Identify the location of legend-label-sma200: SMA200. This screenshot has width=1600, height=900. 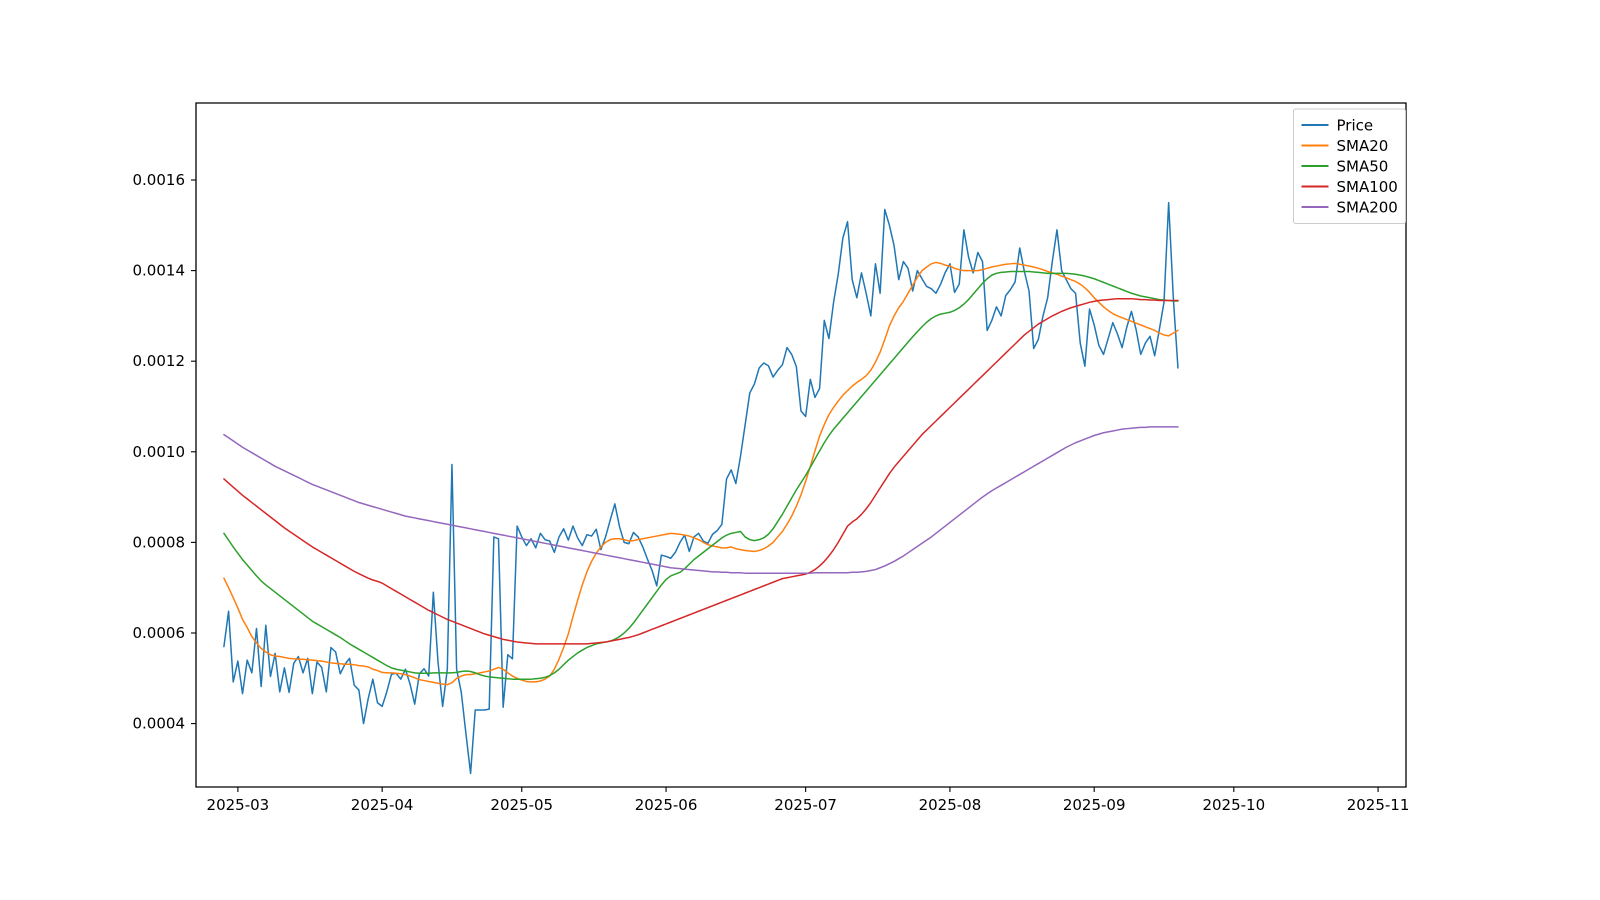
(1367, 208).